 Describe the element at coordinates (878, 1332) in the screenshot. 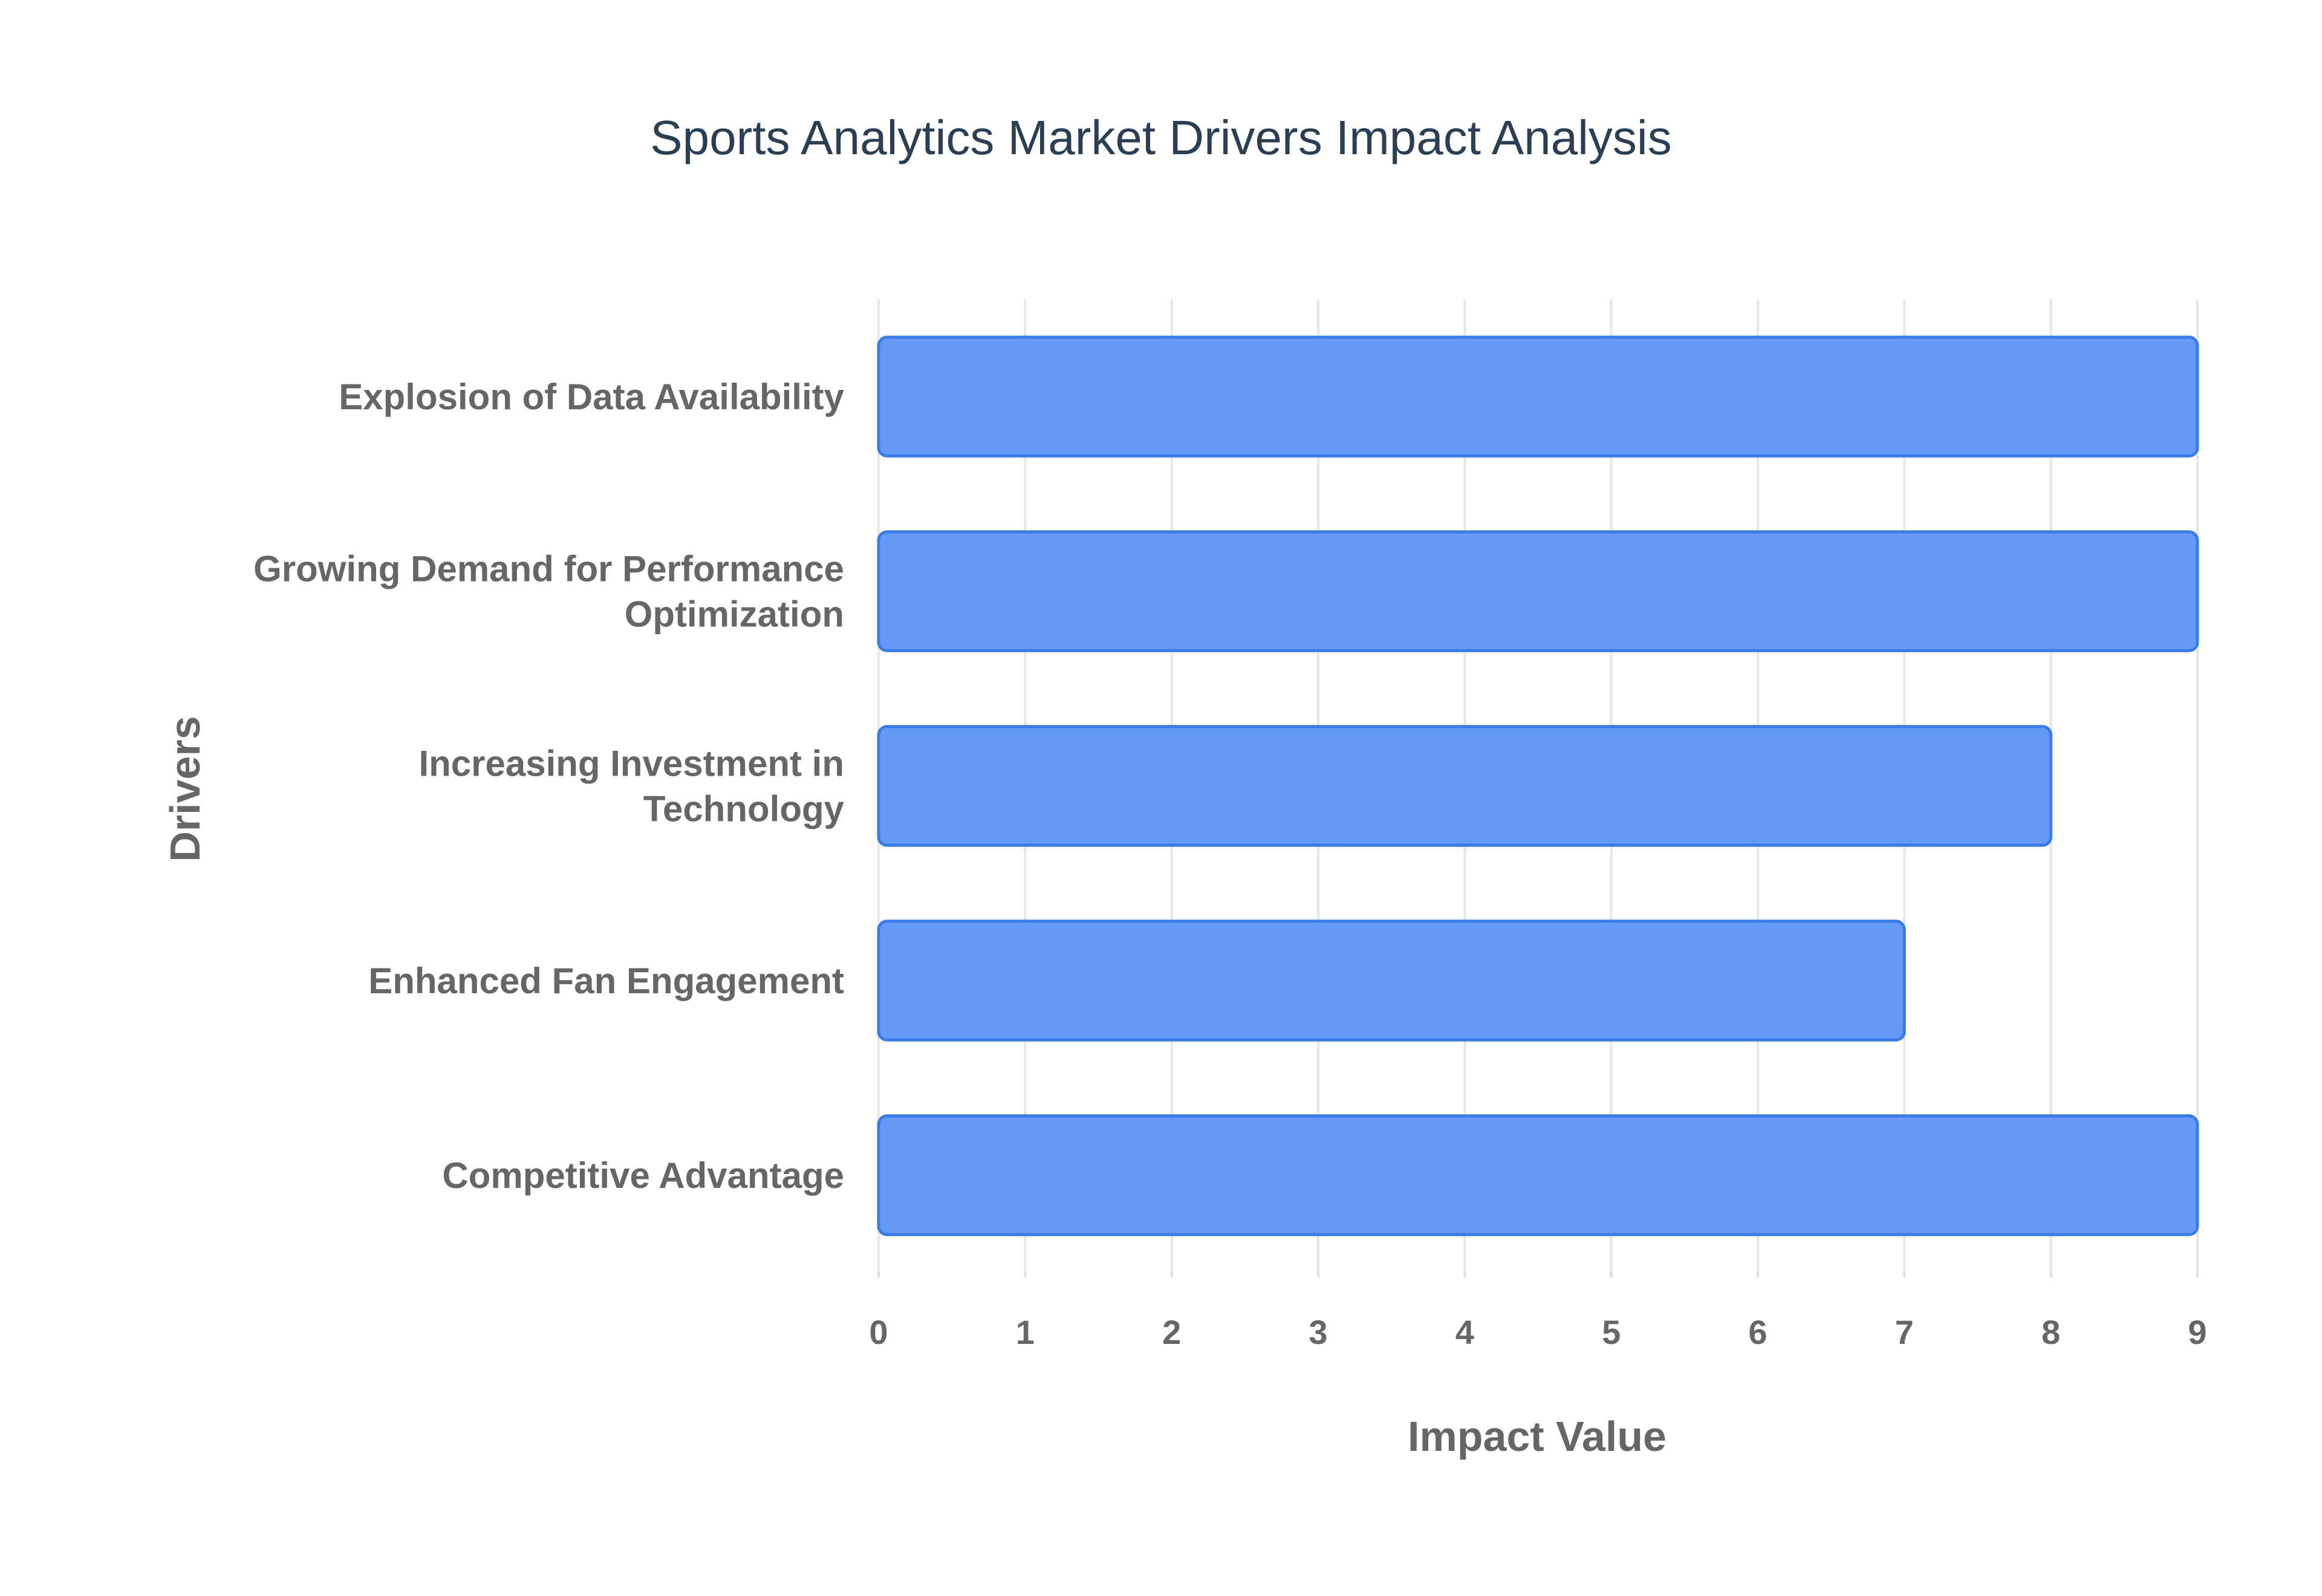

I see `x-tick-label: 0` at that location.